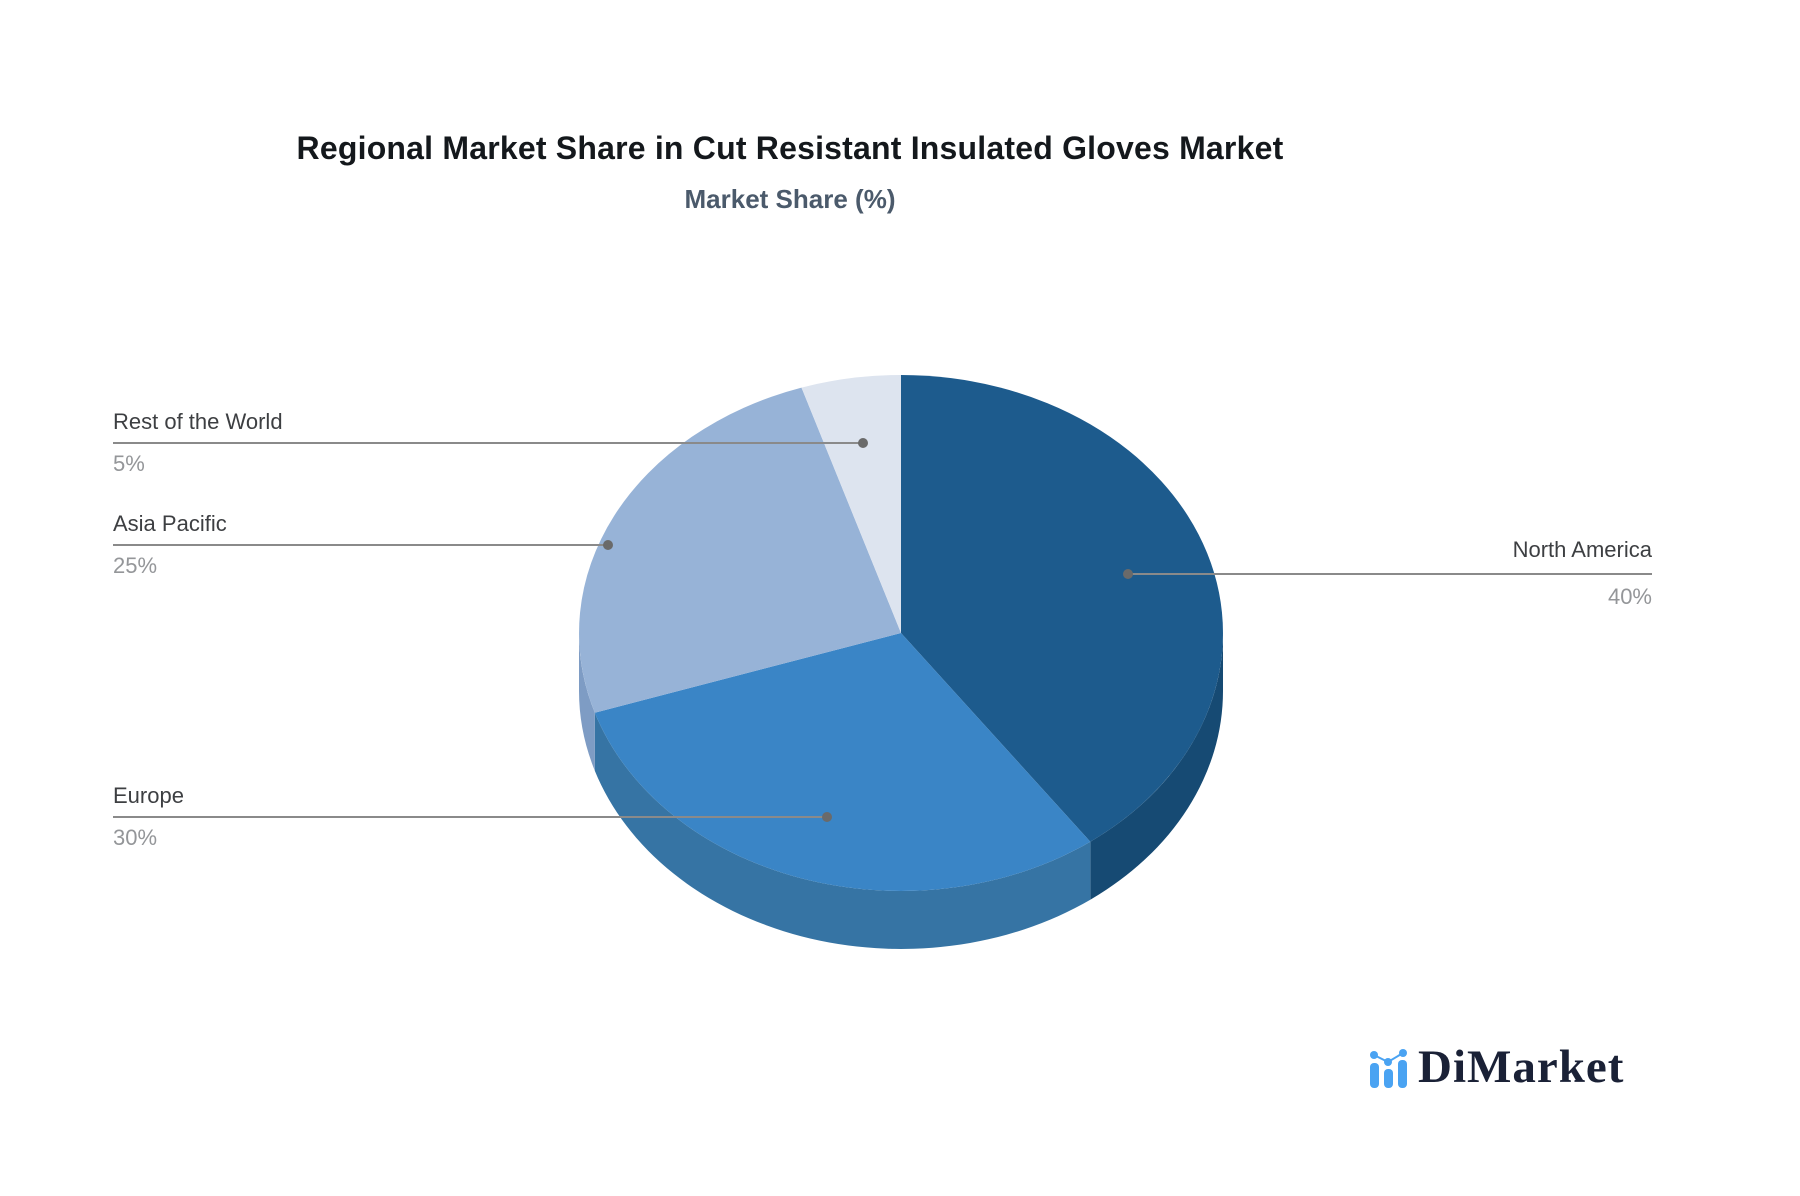 The width and height of the screenshot is (1800, 1196). What do you see at coordinates (827, 817) in the screenshot?
I see `leader-dot-europe` at bounding box center [827, 817].